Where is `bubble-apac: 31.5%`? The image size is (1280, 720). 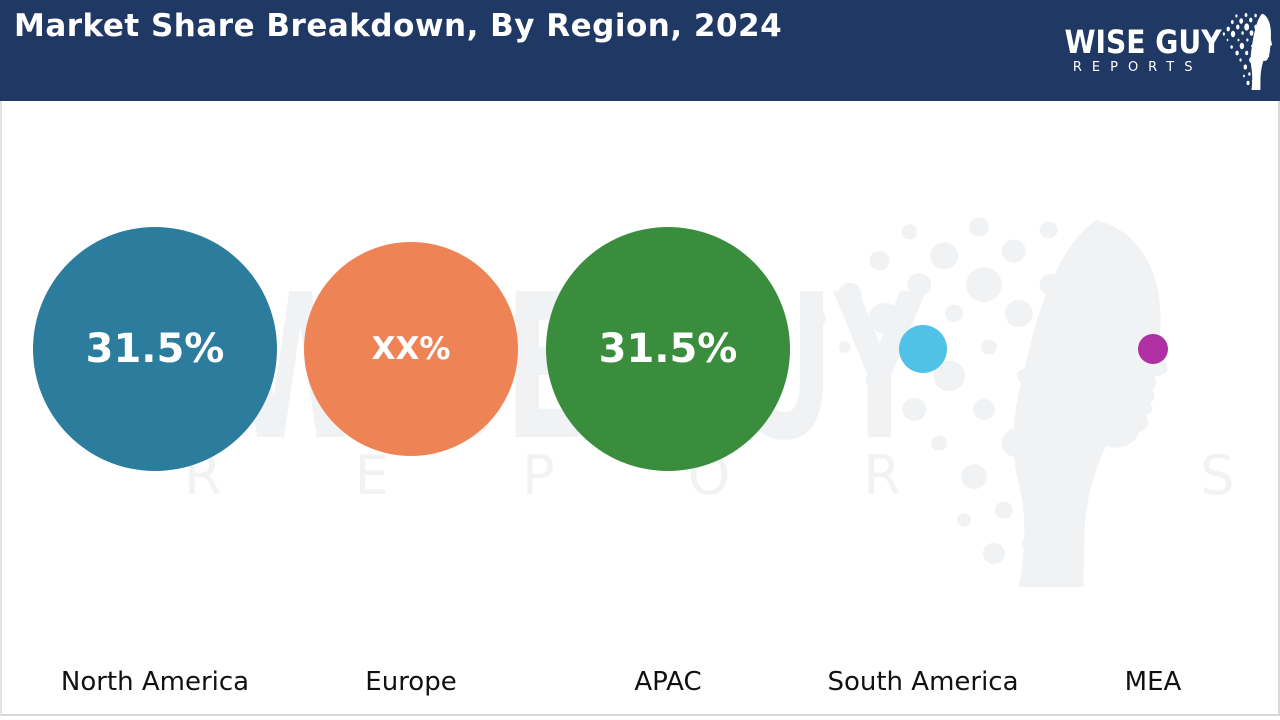
bubble-apac: 31.5% is located at coordinates (668, 349).